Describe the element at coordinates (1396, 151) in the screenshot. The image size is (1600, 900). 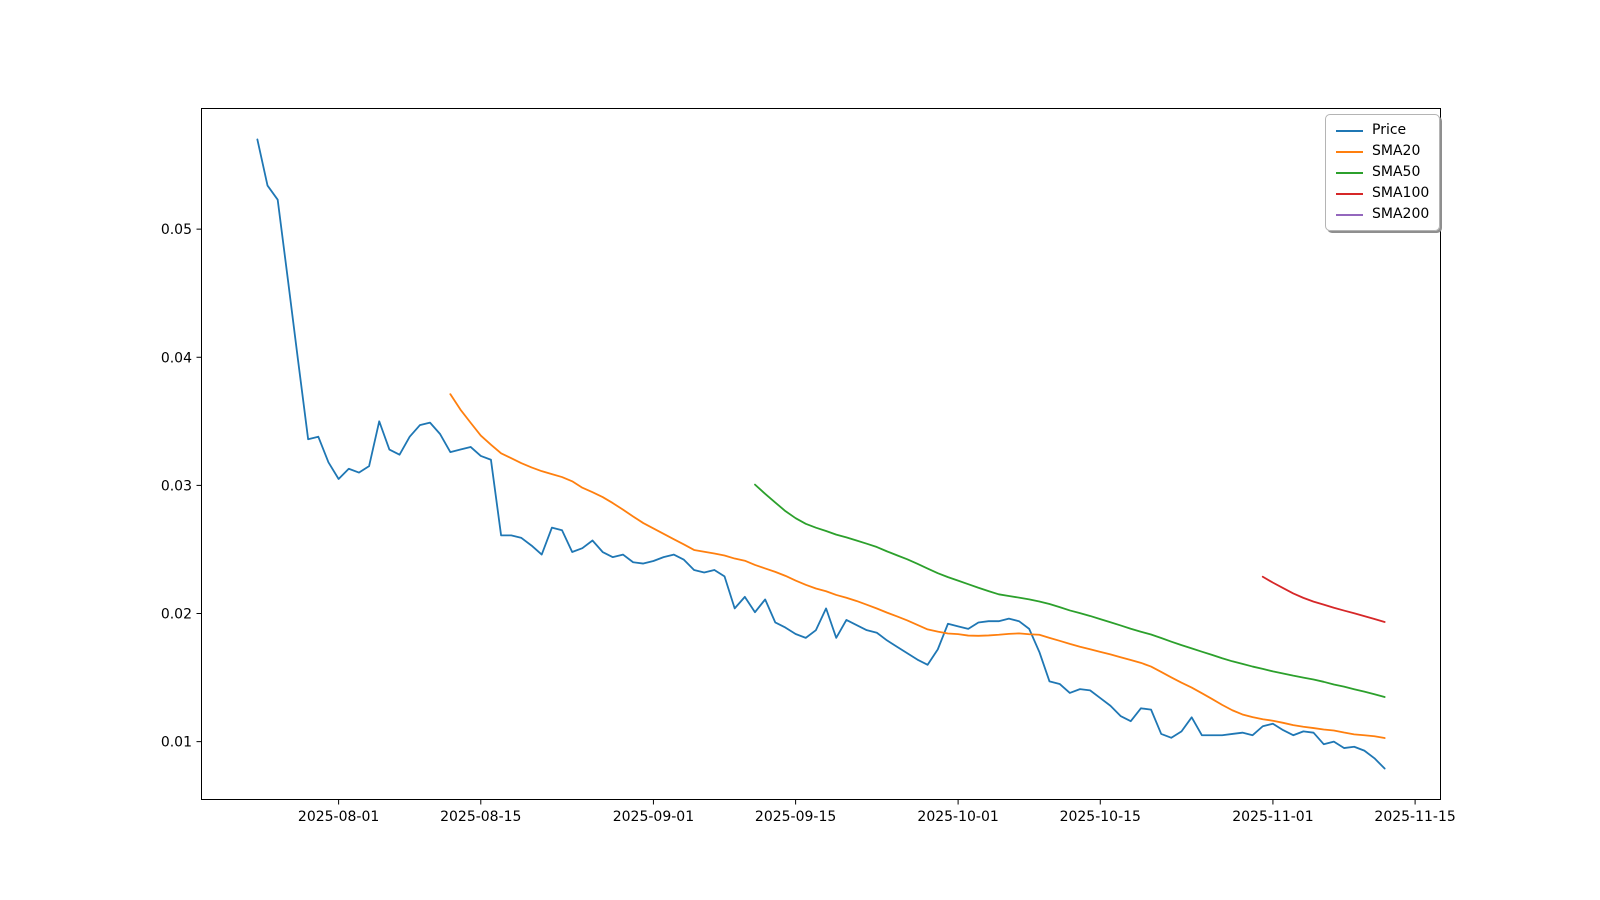
I see `legend-label-sma20: SMA20` at that location.